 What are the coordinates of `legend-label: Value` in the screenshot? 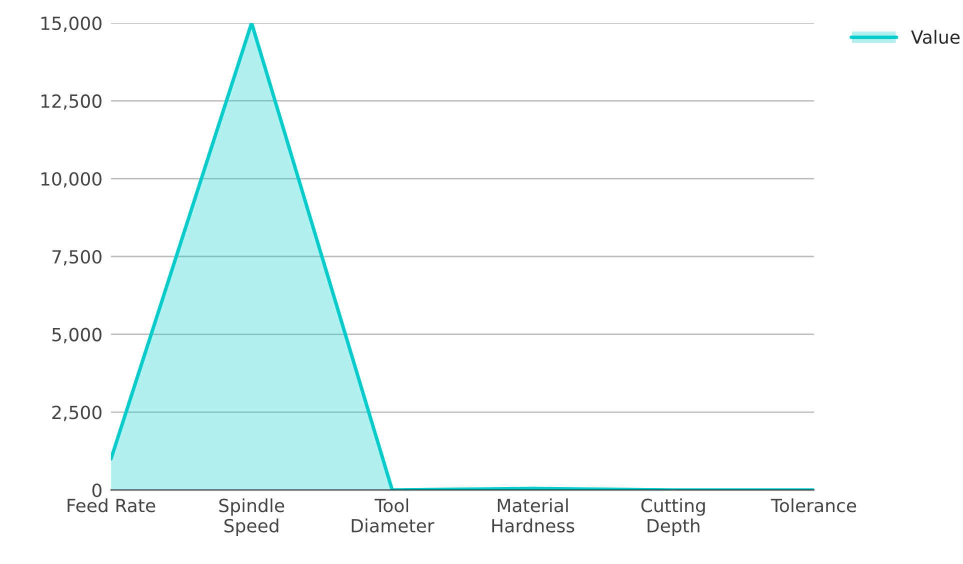 It's located at (935, 37).